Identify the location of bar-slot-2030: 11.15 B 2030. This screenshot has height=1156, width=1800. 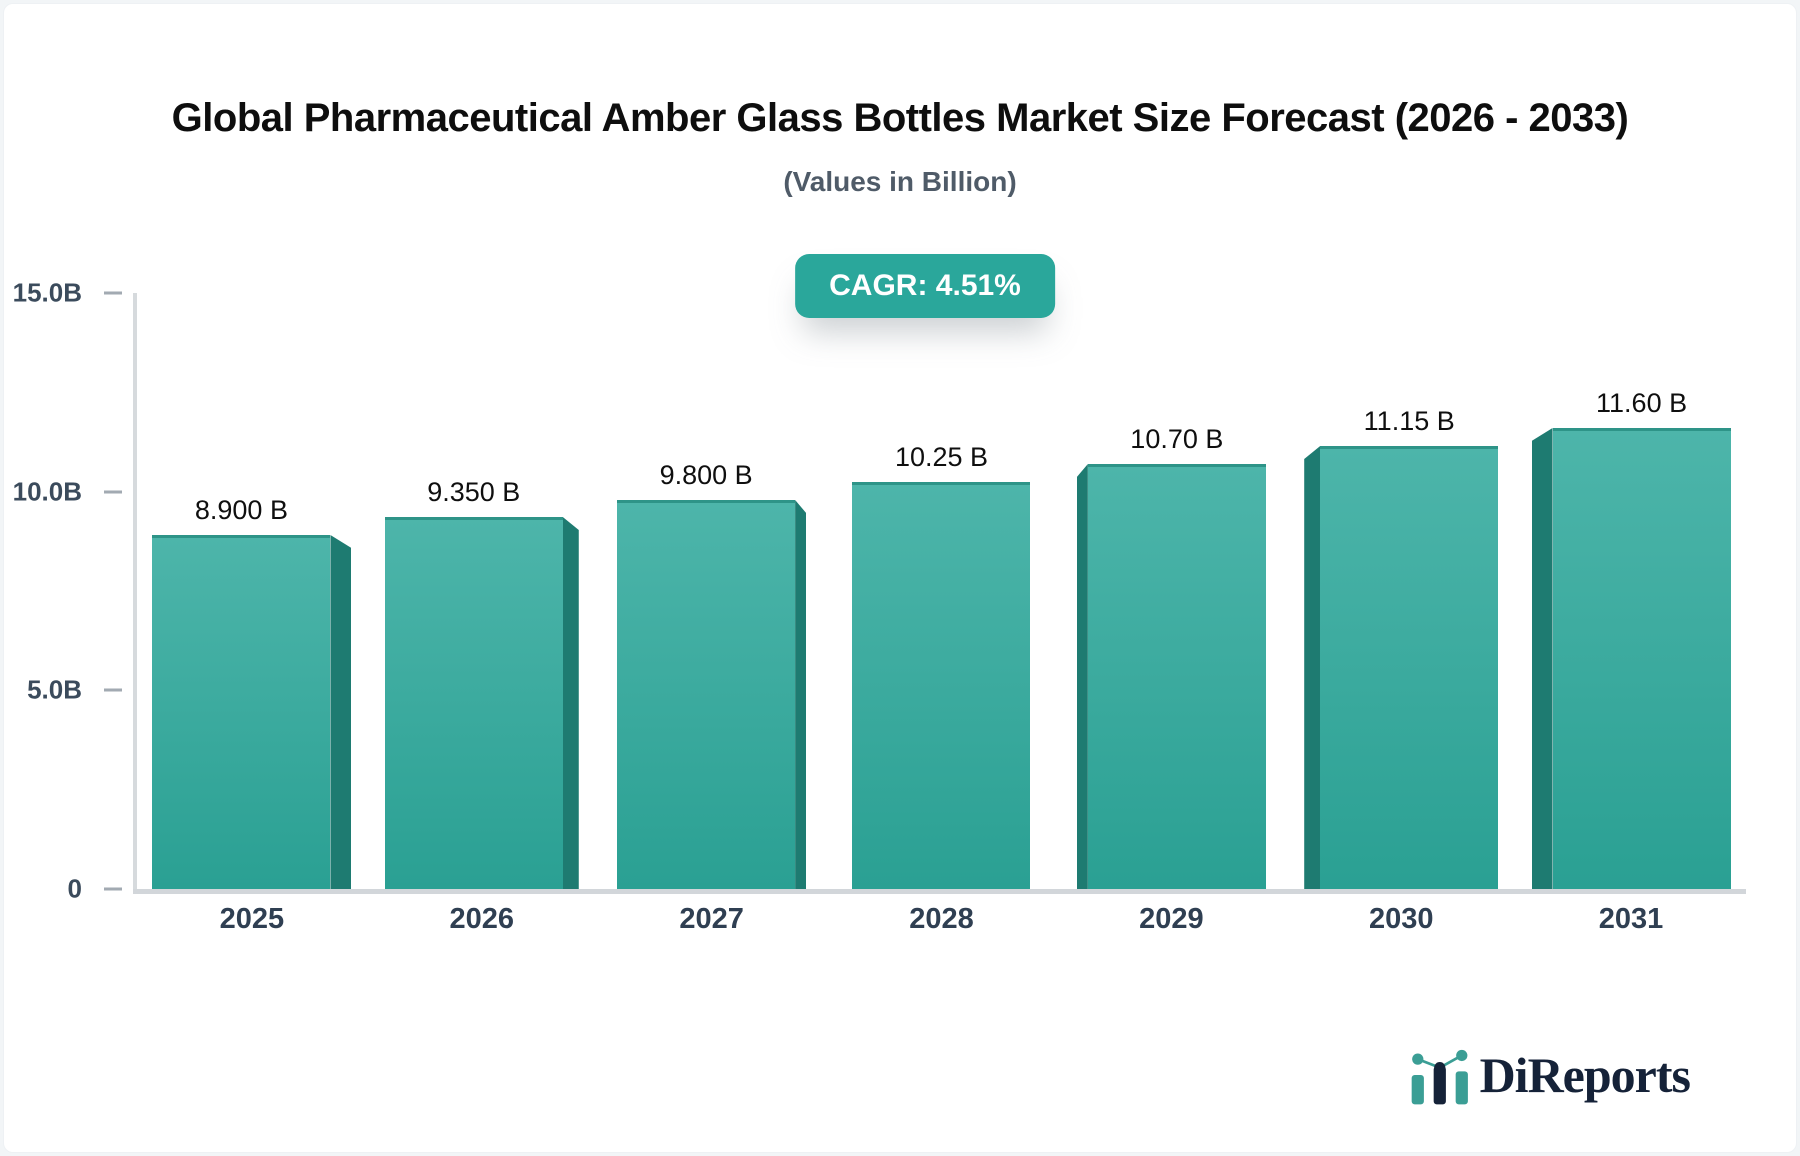
(1401, 614).